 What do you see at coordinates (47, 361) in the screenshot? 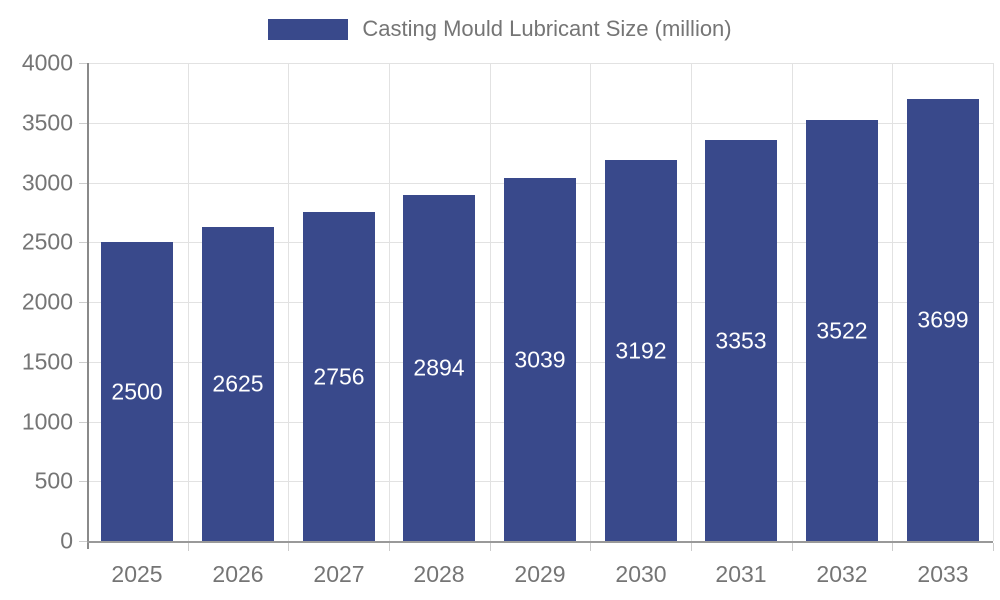
I see `y-axis-tick-label: 1500` at bounding box center [47, 361].